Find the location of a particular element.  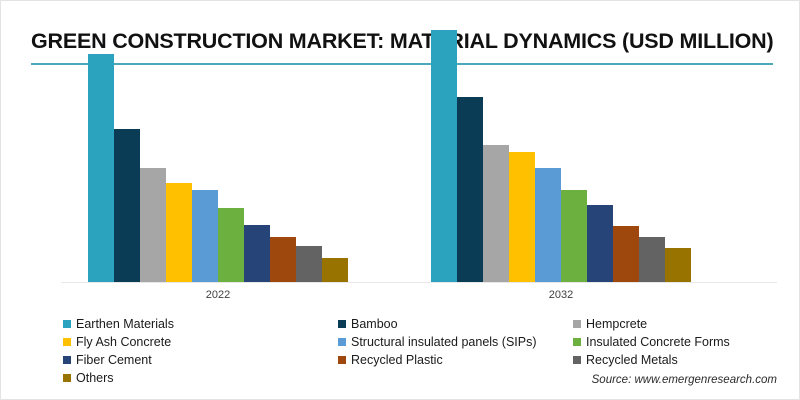

bar-2032-structural-insulated-panels-sips is located at coordinates (548, 225).